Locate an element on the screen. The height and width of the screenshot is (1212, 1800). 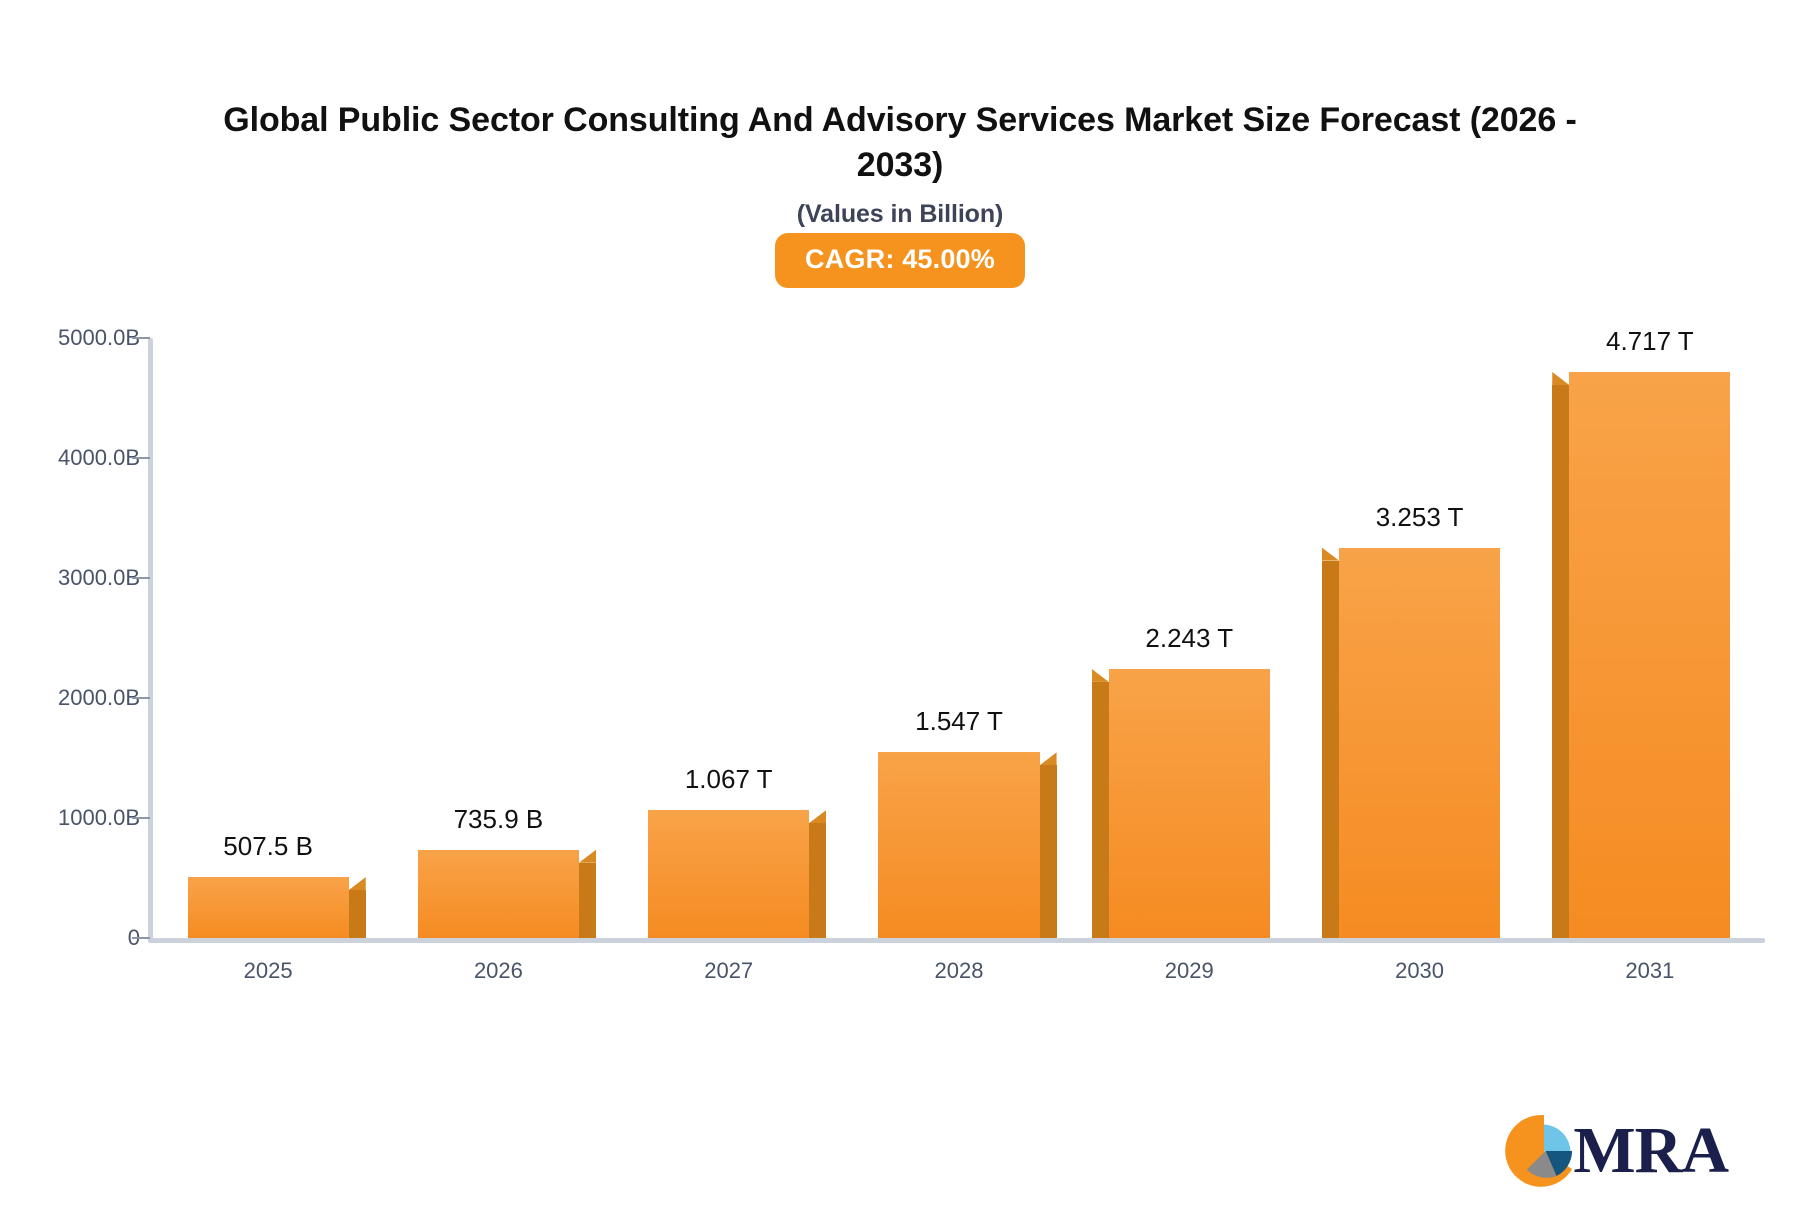
x-axis-tick-label: 2030 is located at coordinates (1420, 970).